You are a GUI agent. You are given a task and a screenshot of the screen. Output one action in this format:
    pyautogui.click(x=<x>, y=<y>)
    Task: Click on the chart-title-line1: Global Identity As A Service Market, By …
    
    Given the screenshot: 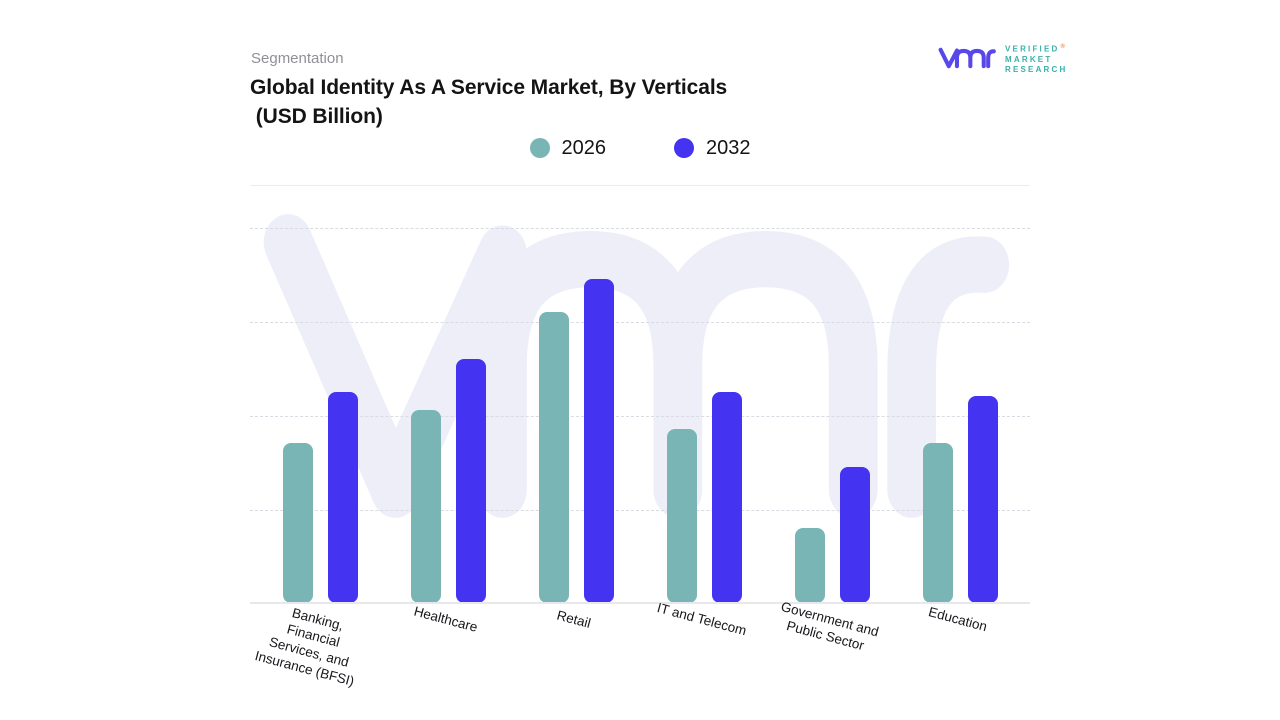 What is the action you would take?
    pyautogui.click(x=489, y=87)
    